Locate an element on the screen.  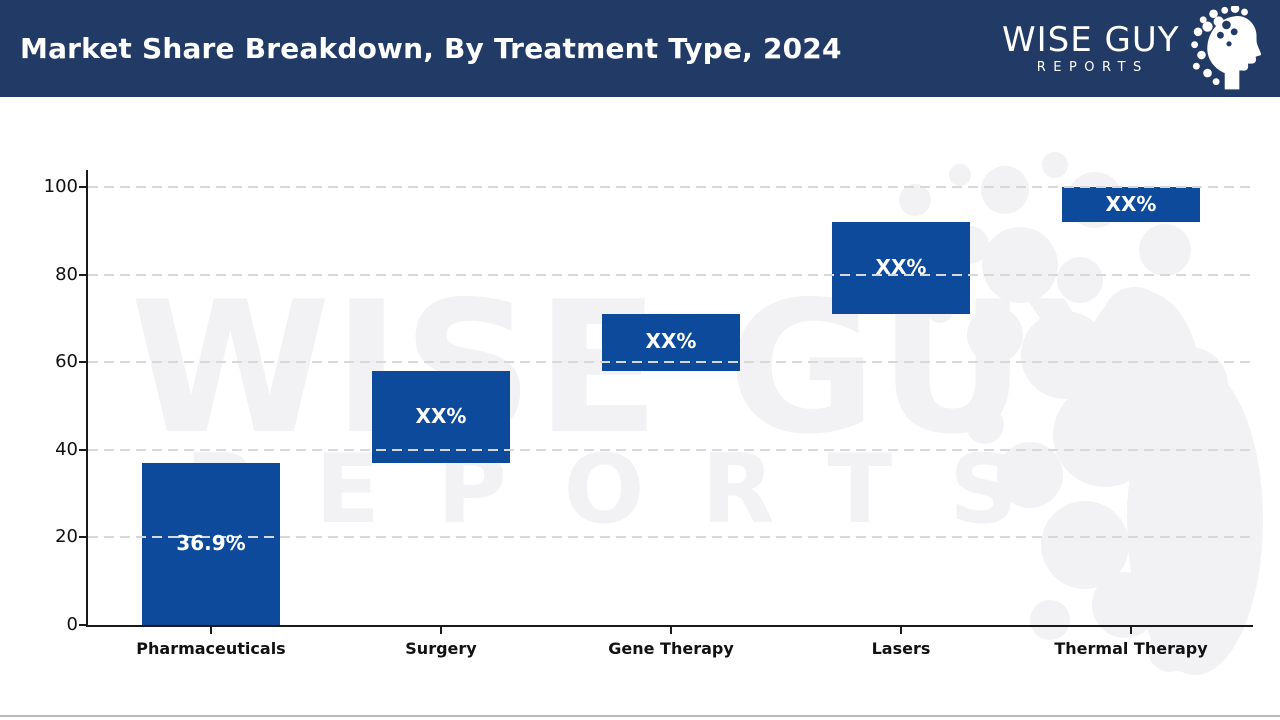
brand-text: WISE GUY REPORTS is located at coordinates (1091, 47).